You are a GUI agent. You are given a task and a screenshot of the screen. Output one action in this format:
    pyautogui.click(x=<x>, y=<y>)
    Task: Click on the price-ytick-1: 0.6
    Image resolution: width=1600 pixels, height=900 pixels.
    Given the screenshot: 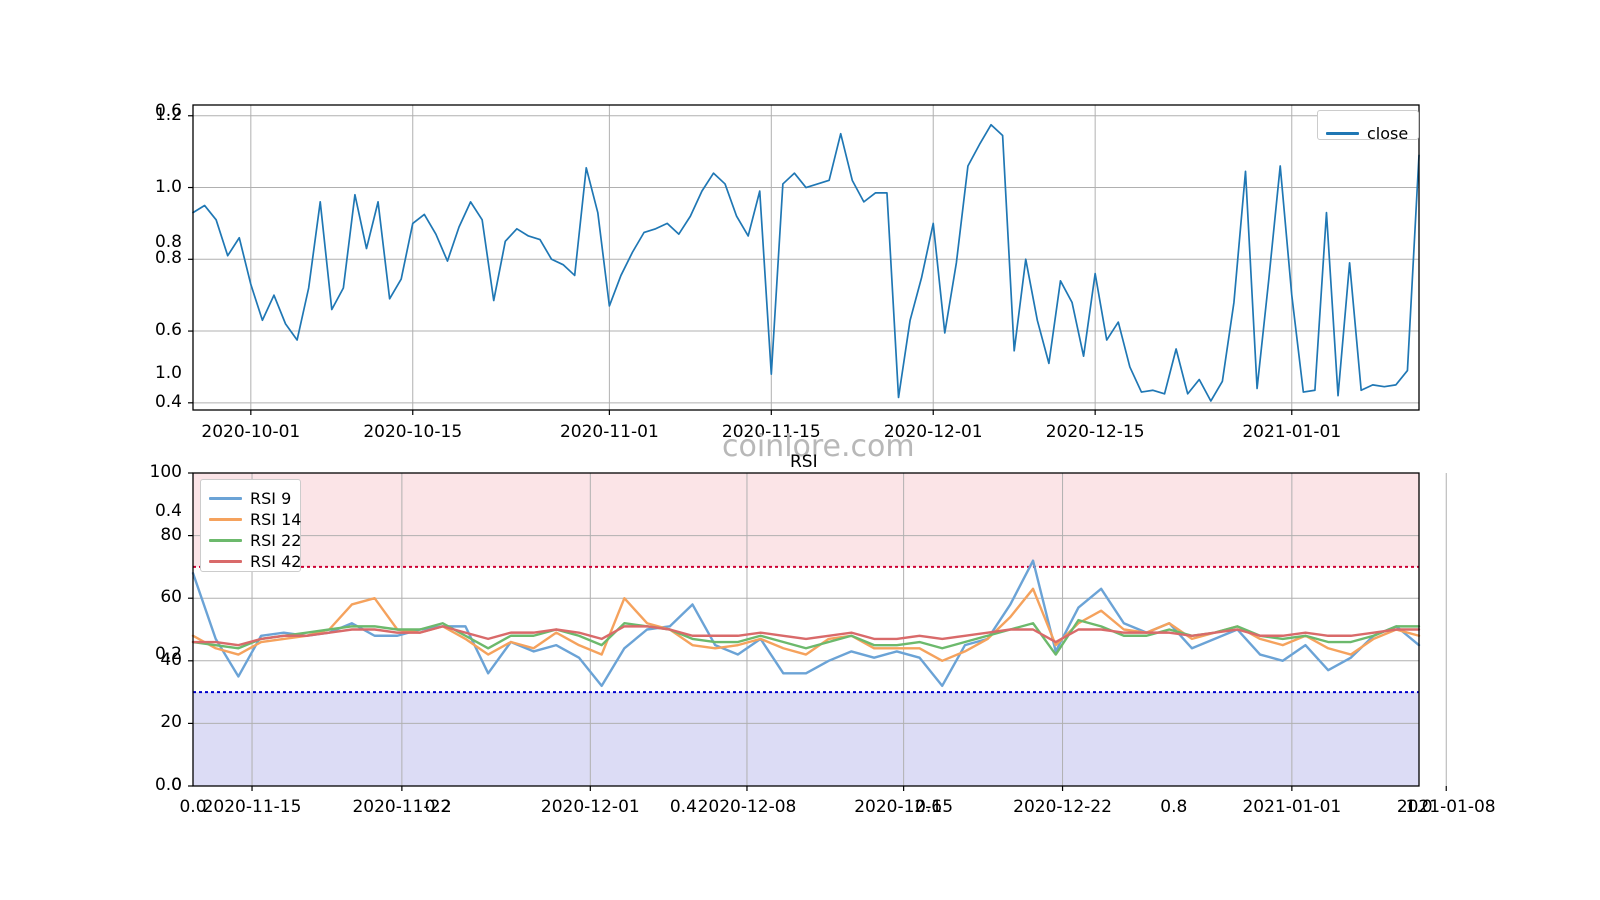 What is the action you would take?
    pyautogui.click(x=168, y=330)
    